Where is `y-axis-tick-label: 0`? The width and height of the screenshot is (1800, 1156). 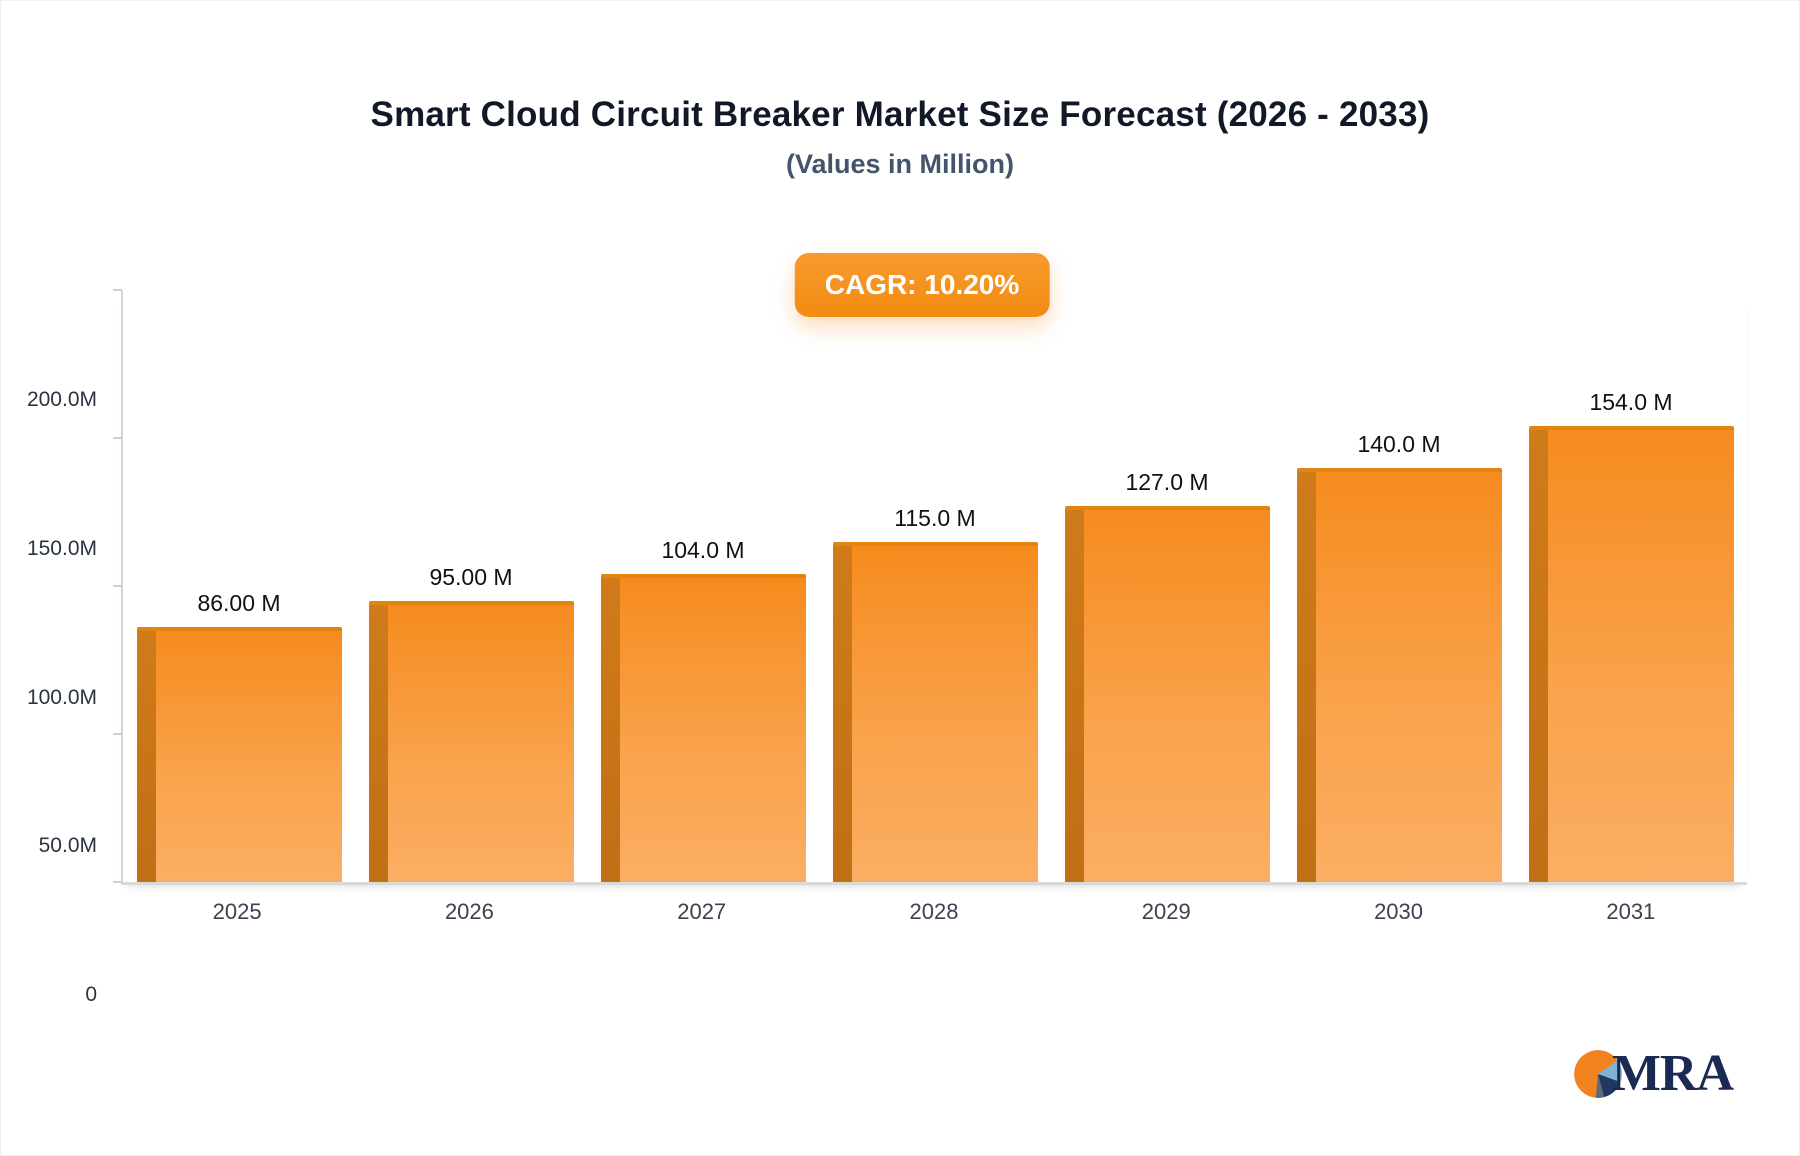 y-axis-tick-label: 0 is located at coordinates (91, 994).